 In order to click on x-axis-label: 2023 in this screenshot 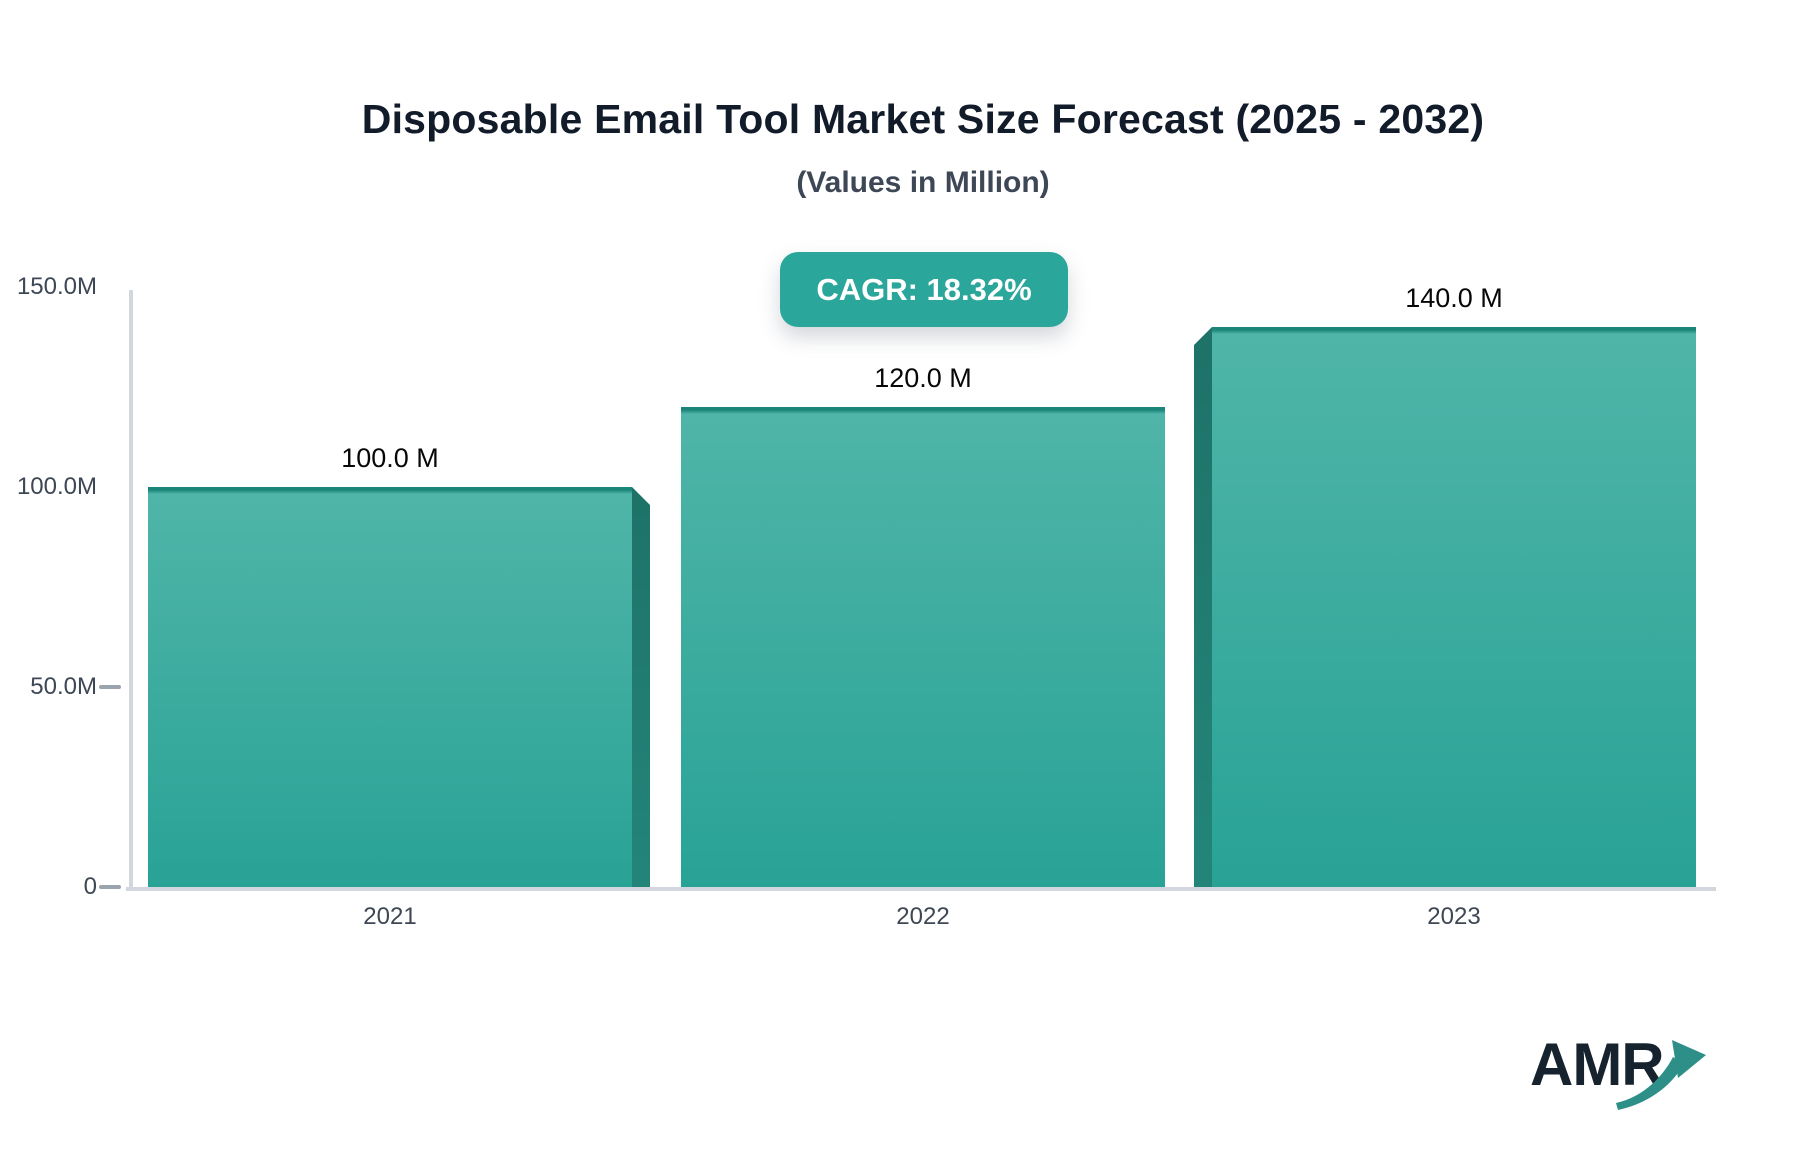, I will do `click(1454, 916)`.